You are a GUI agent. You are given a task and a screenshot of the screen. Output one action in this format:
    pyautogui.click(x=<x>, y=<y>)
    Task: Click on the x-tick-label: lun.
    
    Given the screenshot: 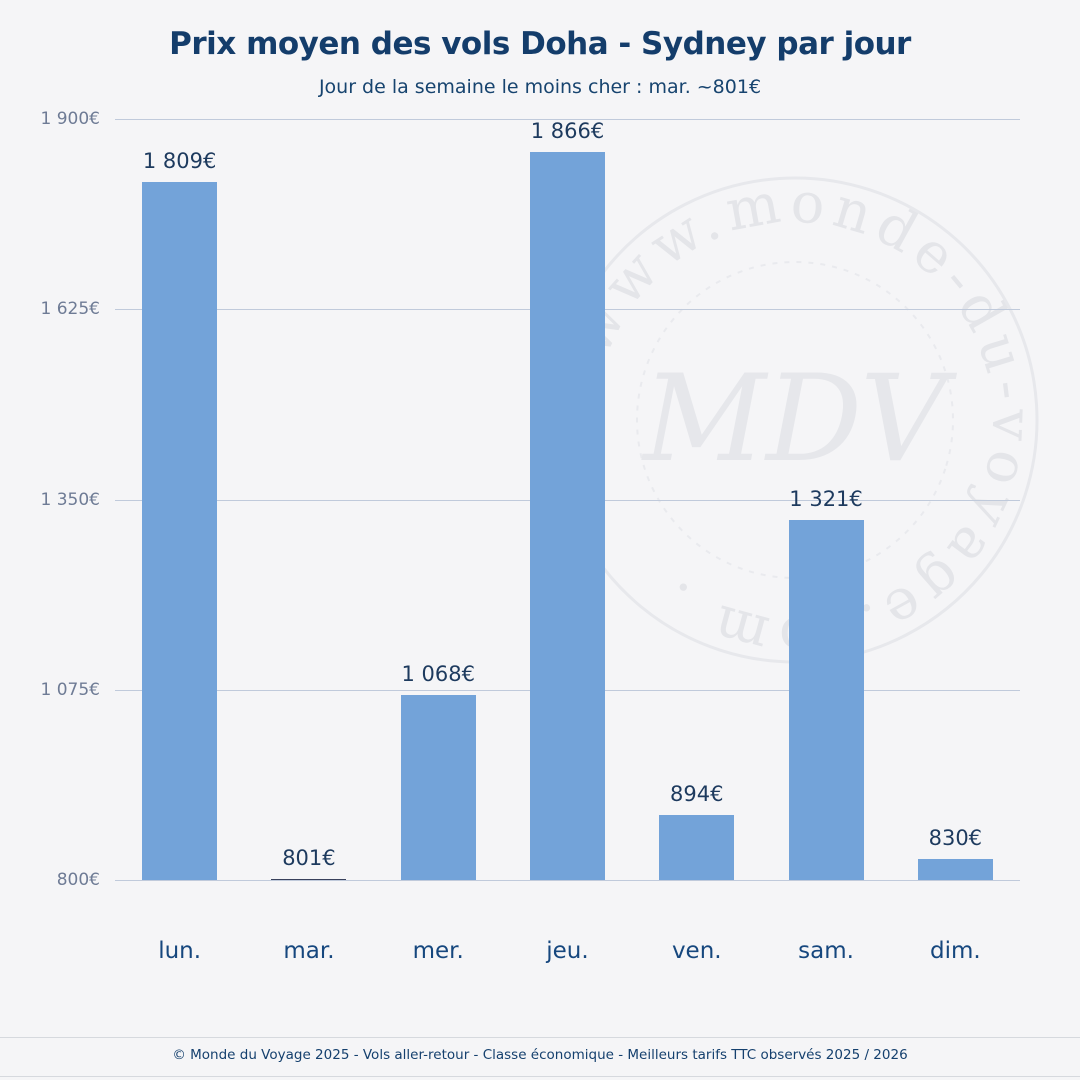 What is the action you would take?
    pyautogui.click(x=180, y=951)
    